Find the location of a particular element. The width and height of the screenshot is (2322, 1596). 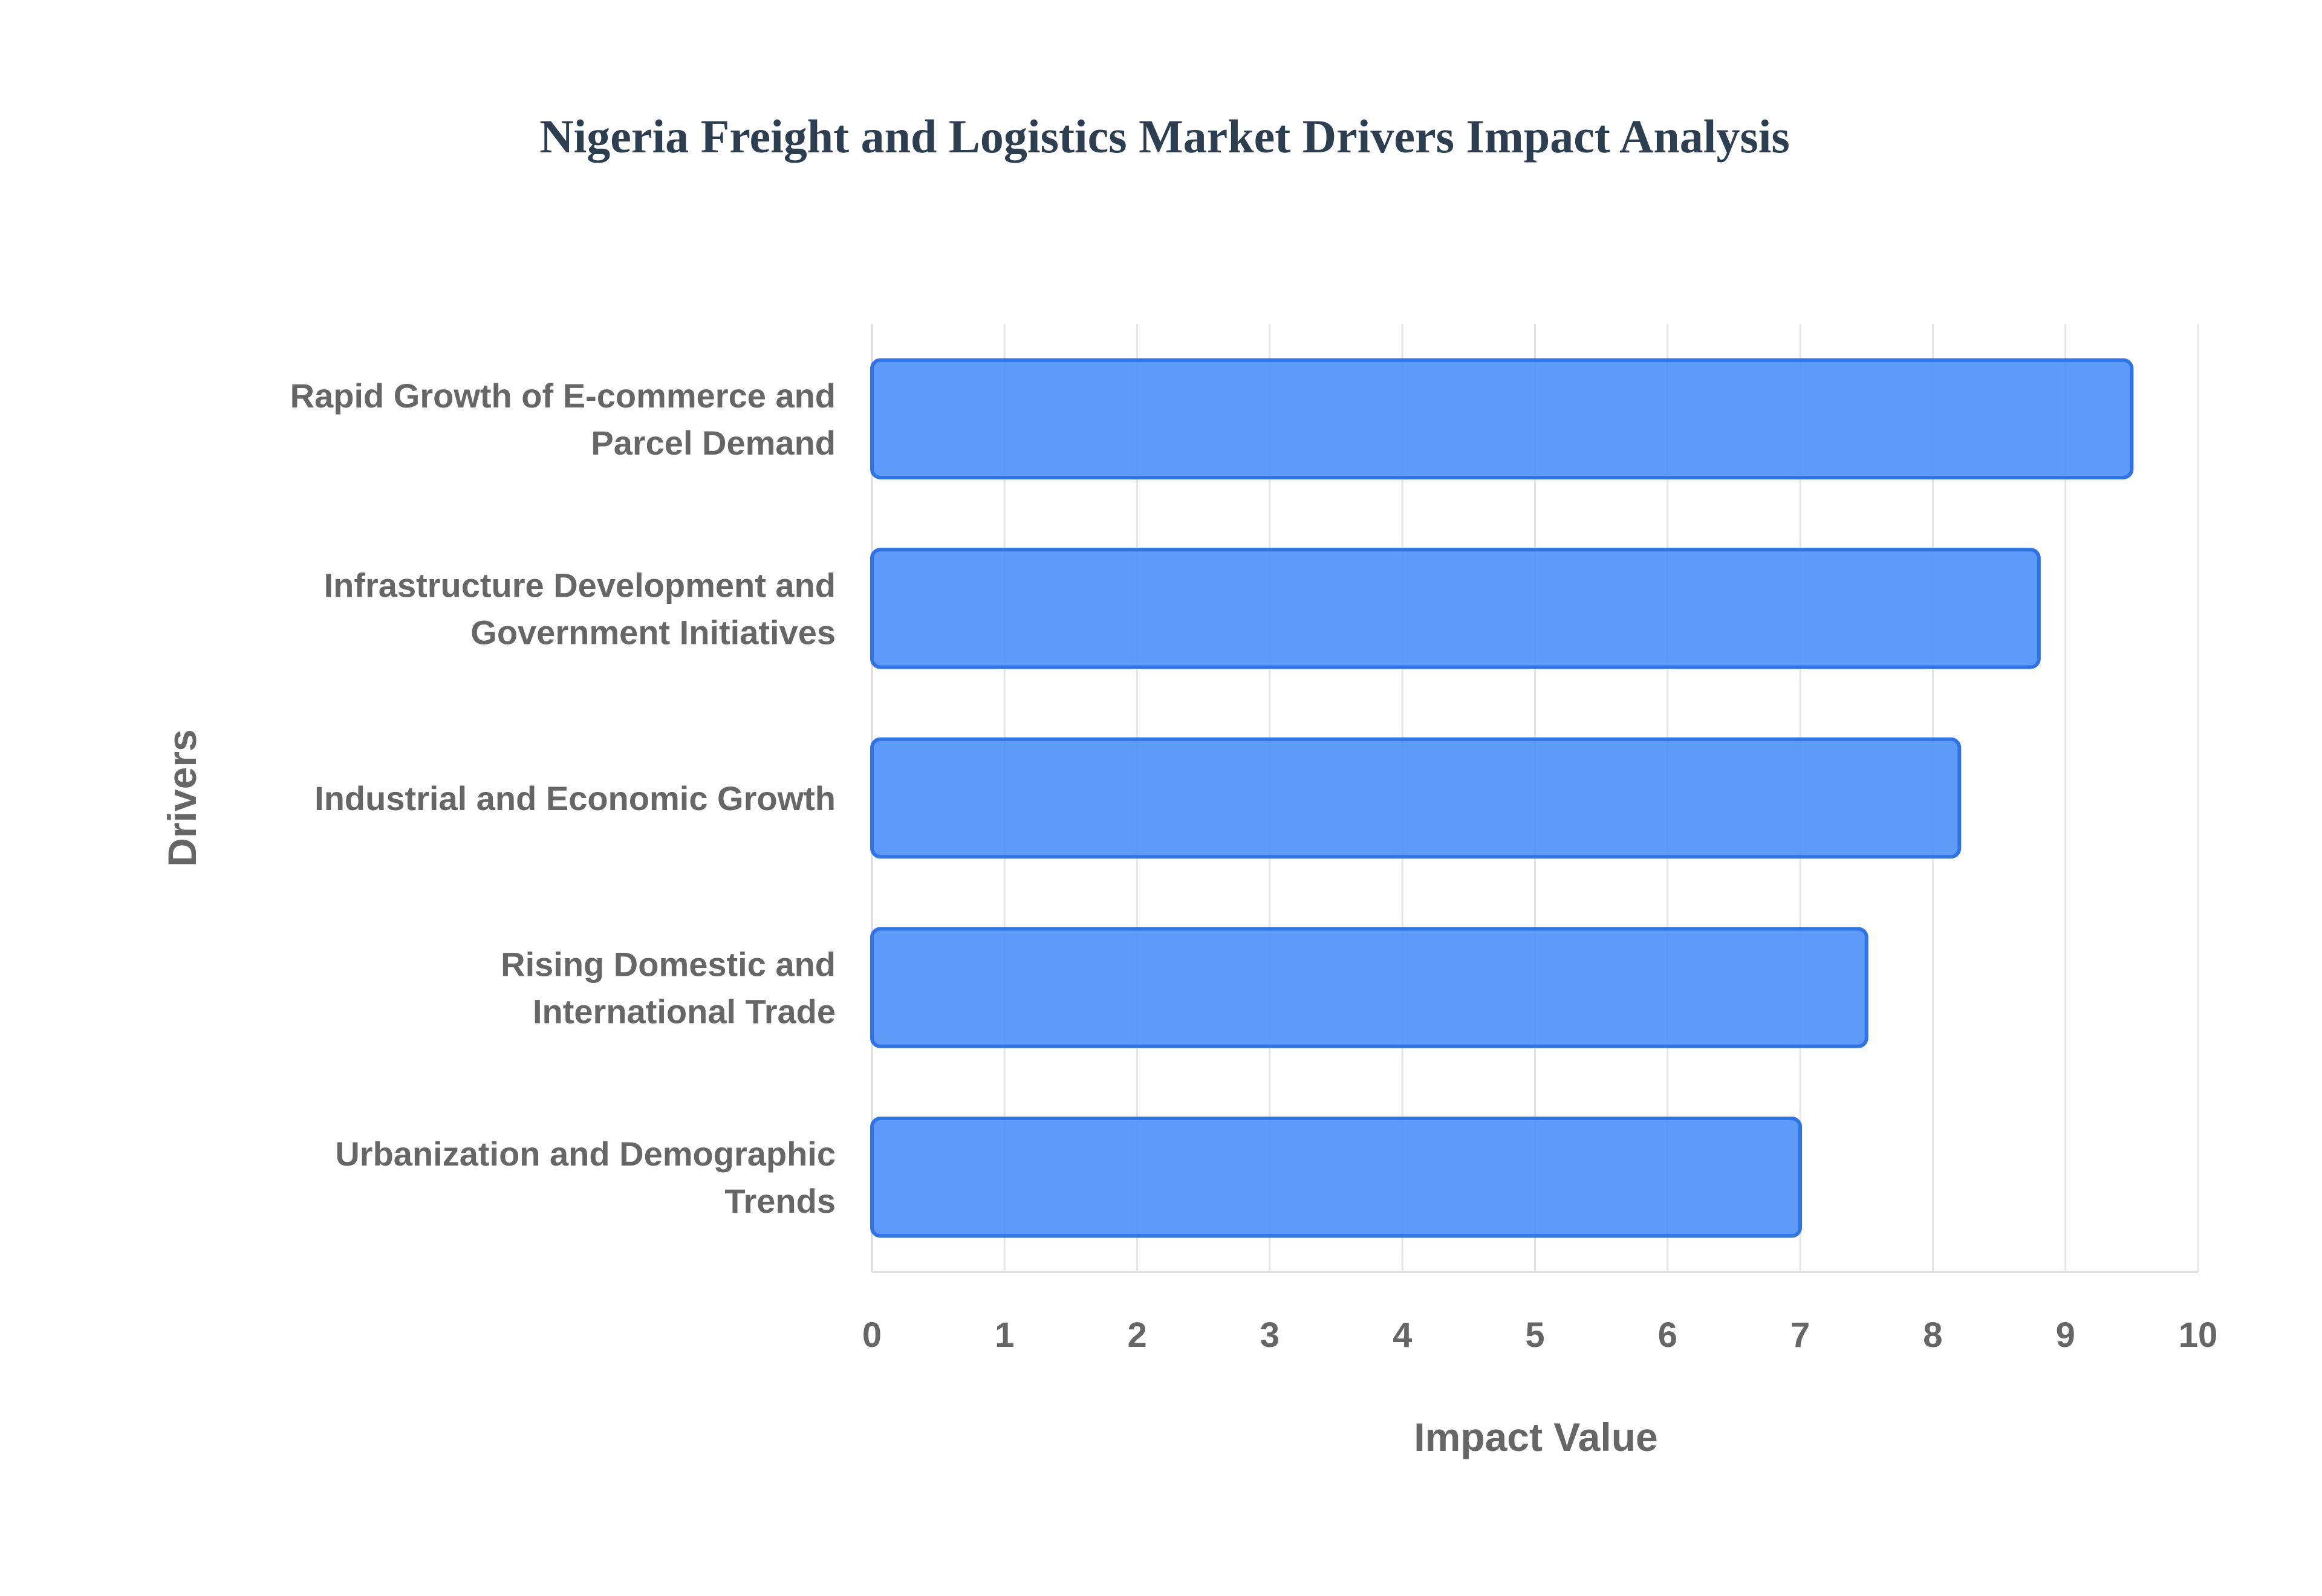

category-label: Rising Domestic and International Trade is located at coordinates (668, 988).